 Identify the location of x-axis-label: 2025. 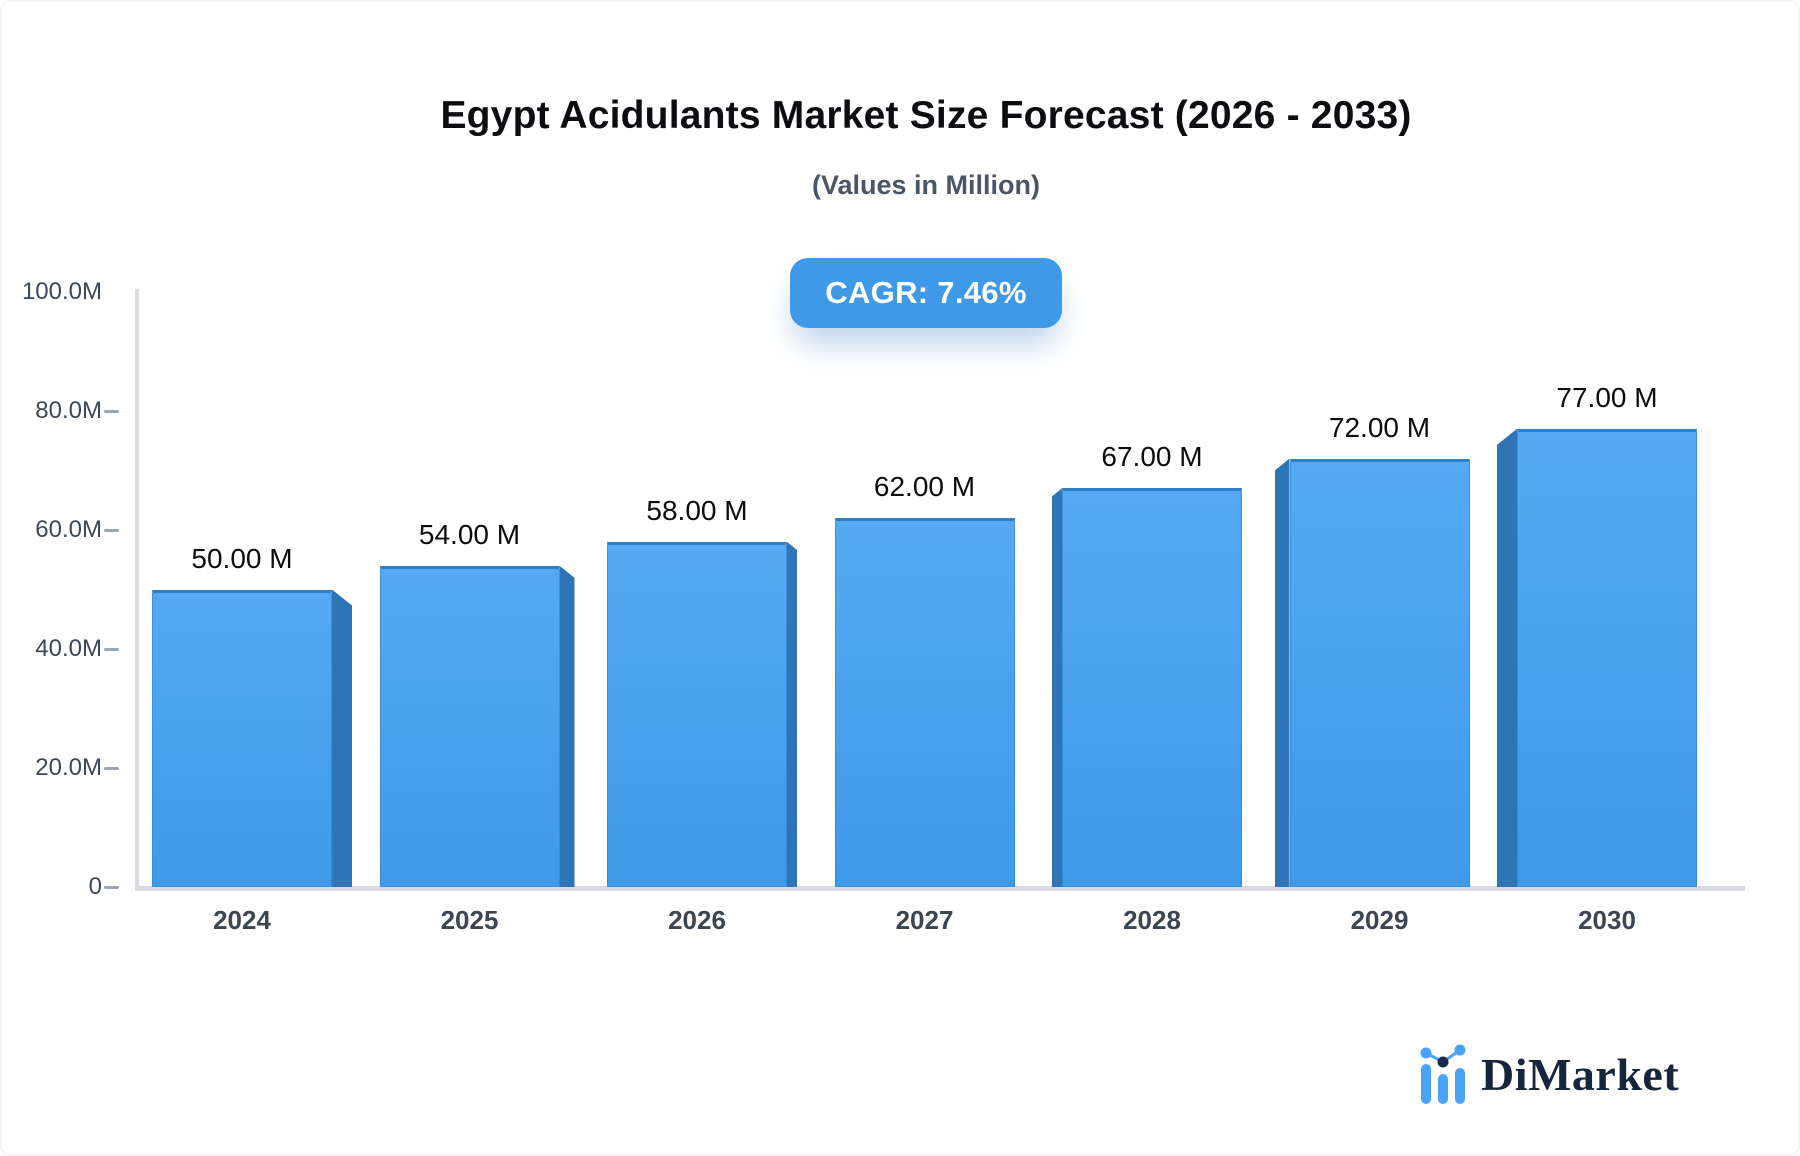
(469, 920).